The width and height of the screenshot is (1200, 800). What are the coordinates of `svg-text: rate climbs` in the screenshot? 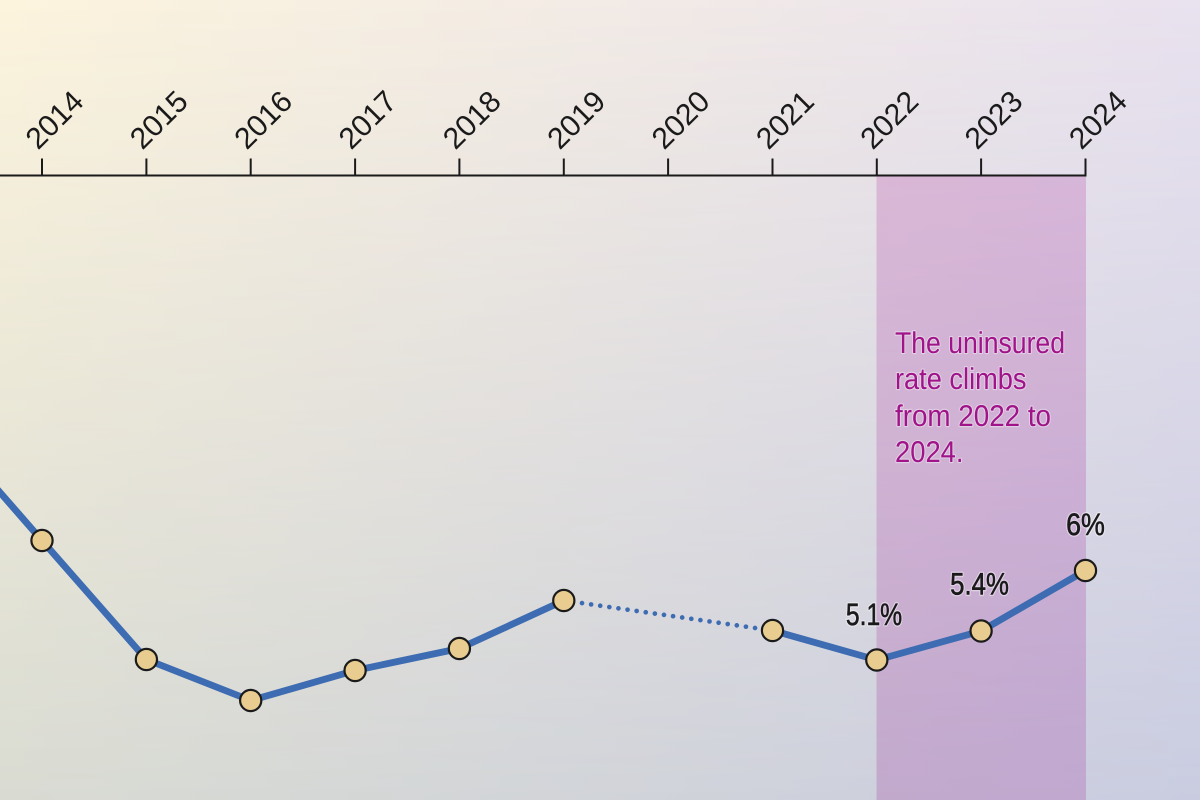 It's located at (961, 379).